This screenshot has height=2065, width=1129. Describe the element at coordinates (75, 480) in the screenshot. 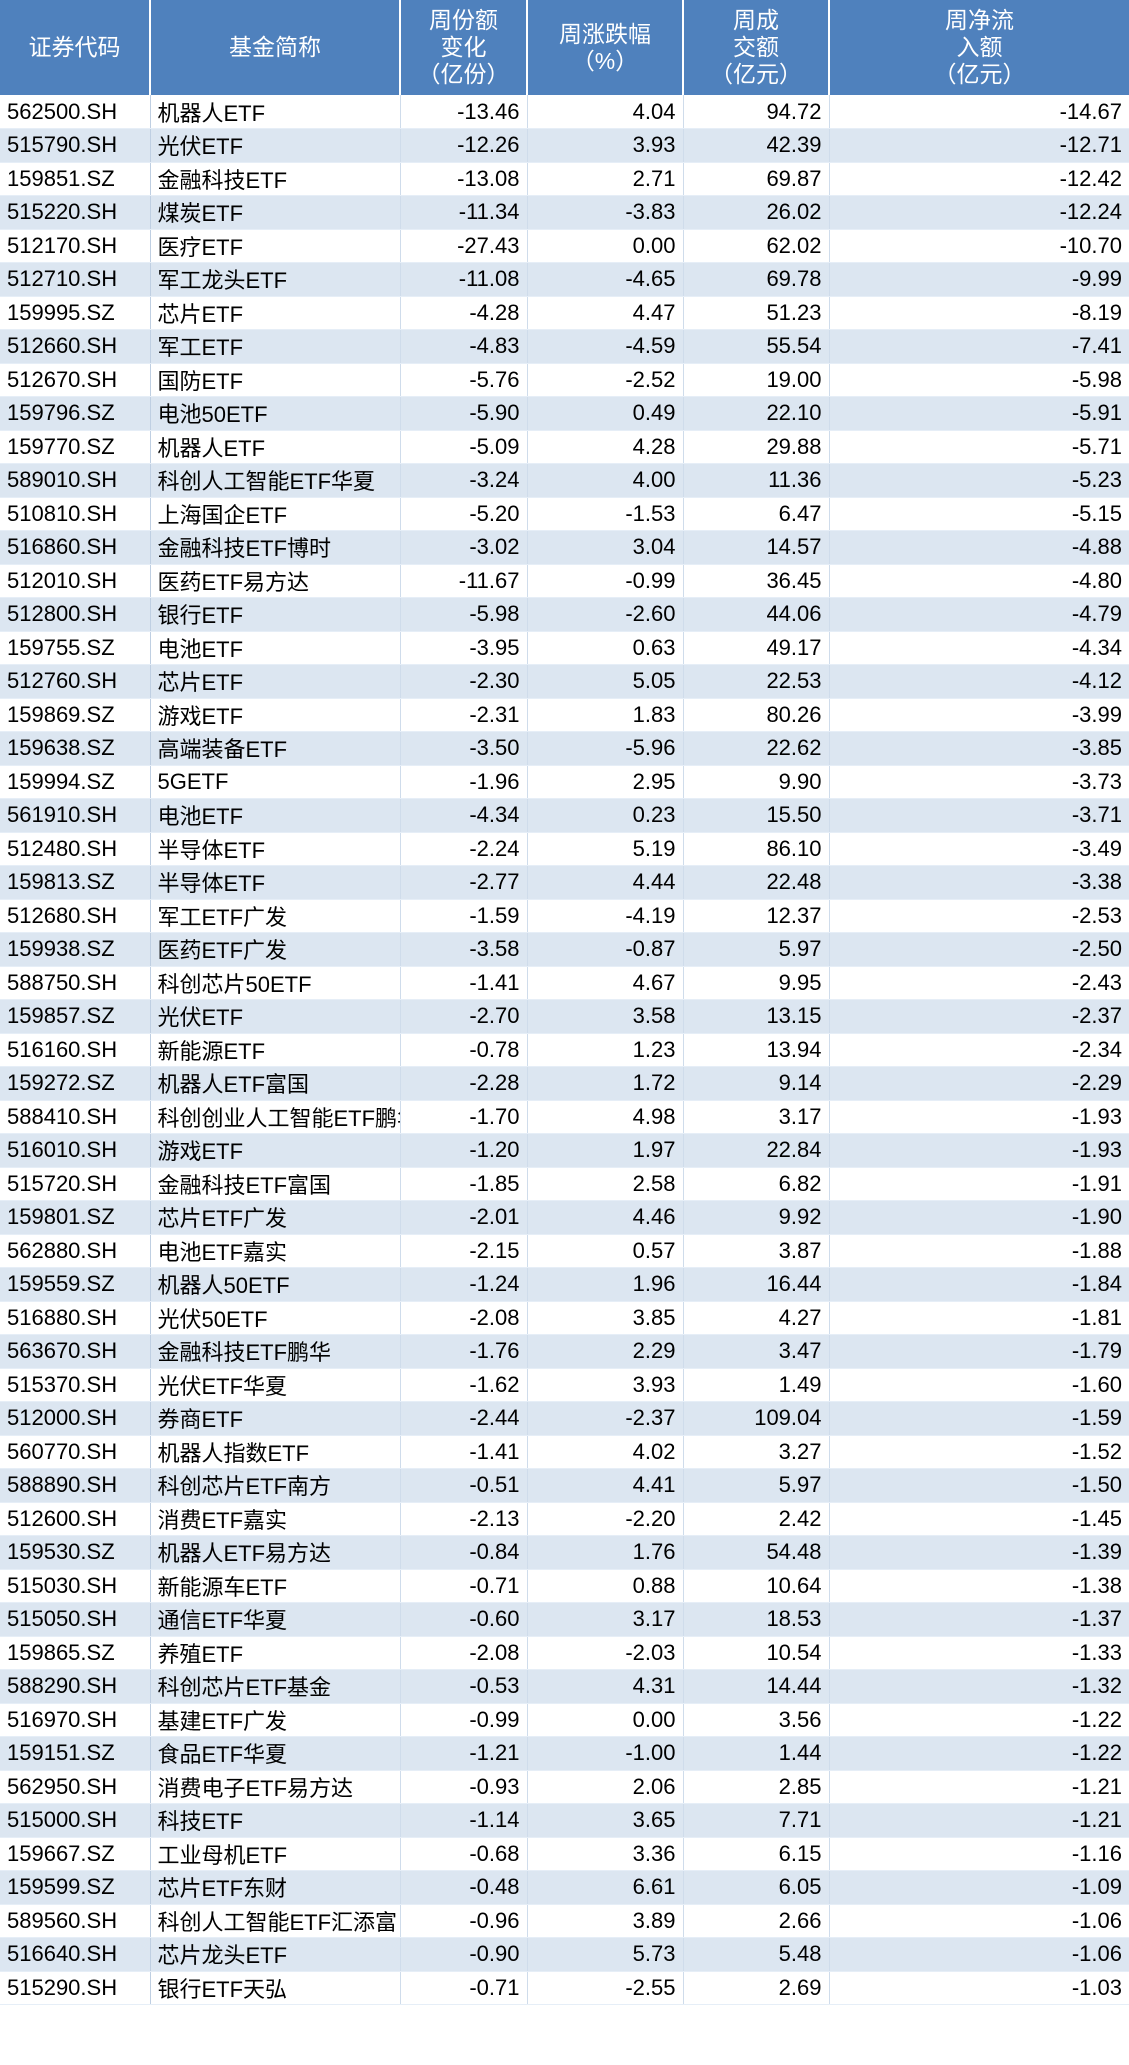

I see `cell-security-code: 589010.SH` at that location.